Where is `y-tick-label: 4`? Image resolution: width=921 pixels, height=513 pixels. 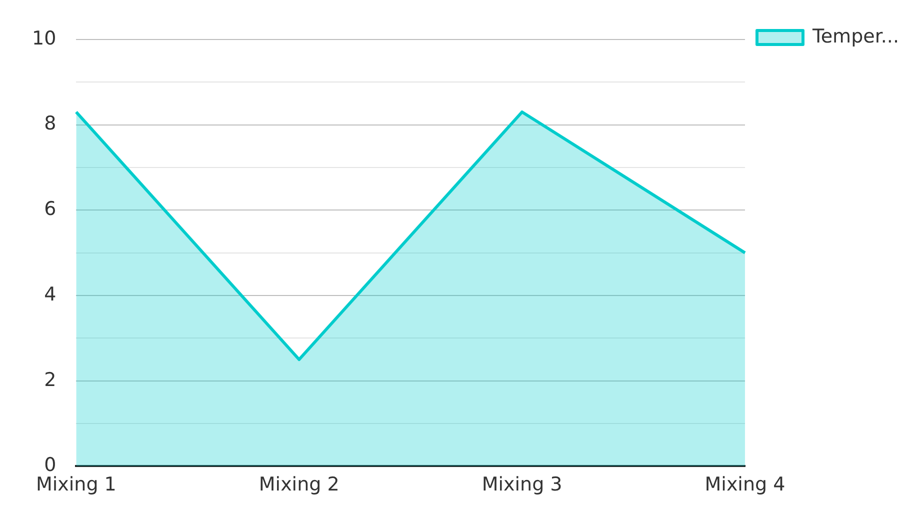
y-tick-label: 4 is located at coordinates (50, 294).